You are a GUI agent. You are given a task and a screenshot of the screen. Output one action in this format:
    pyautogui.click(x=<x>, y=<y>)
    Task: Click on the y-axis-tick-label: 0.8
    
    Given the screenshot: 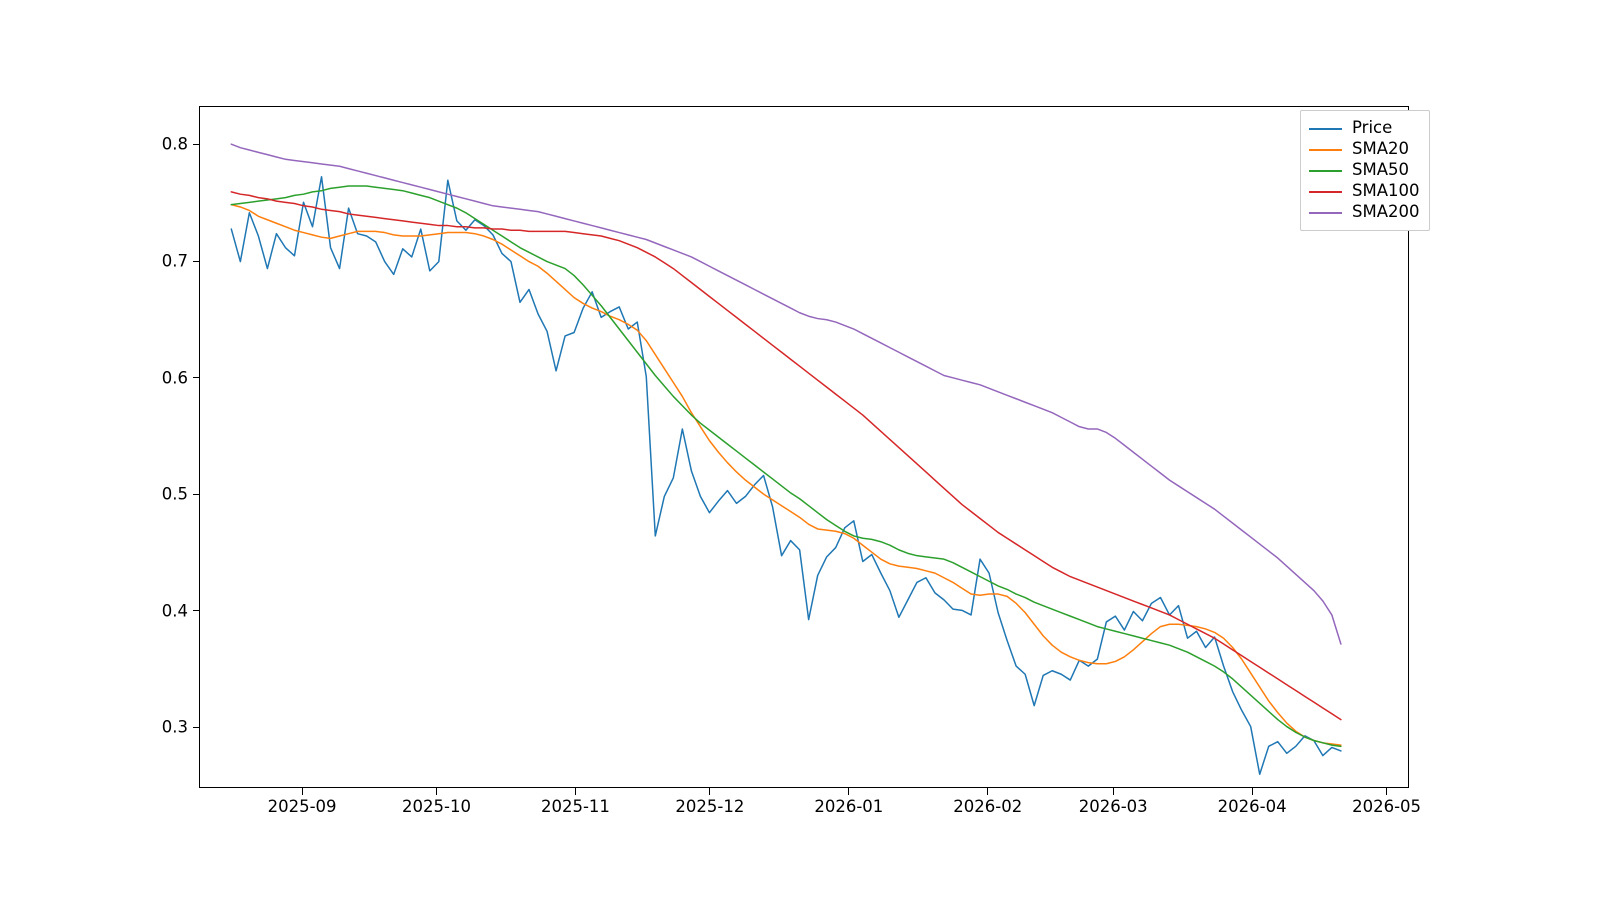 What is the action you would take?
    pyautogui.click(x=174, y=144)
    